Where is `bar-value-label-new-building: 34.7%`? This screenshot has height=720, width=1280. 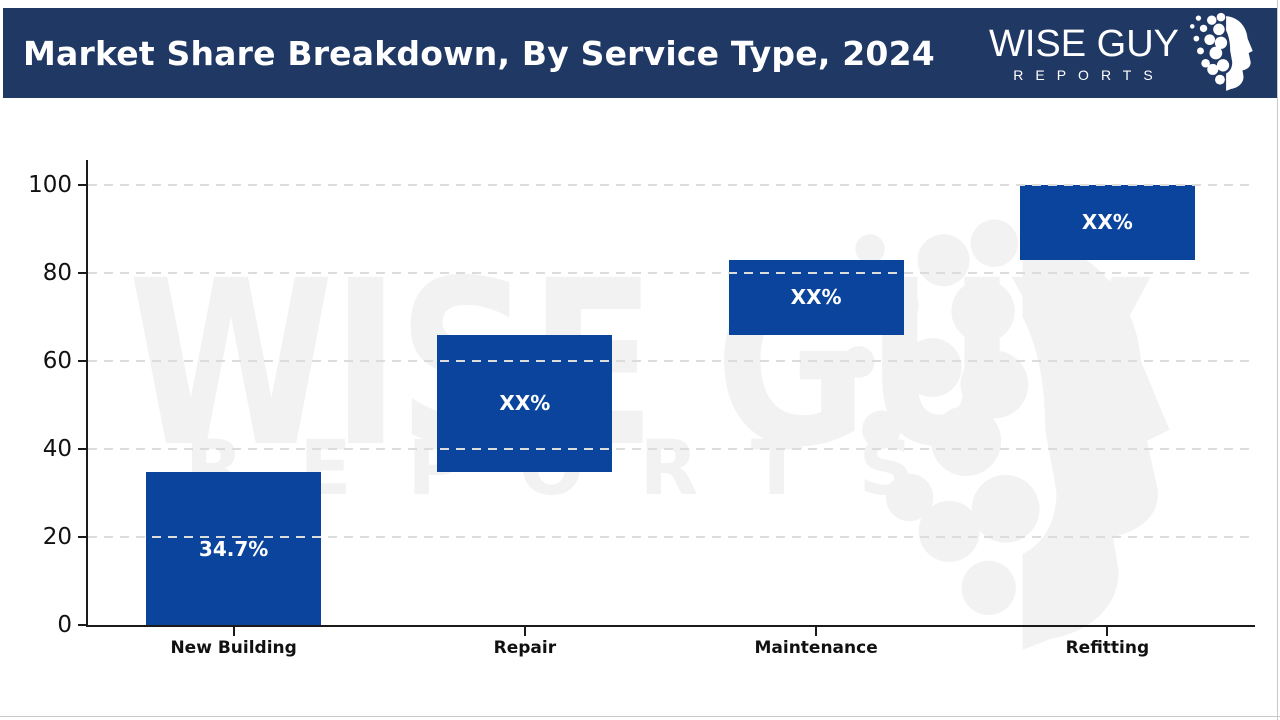 bar-value-label-new-building: 34.7% is located at coordinates (233, 548).